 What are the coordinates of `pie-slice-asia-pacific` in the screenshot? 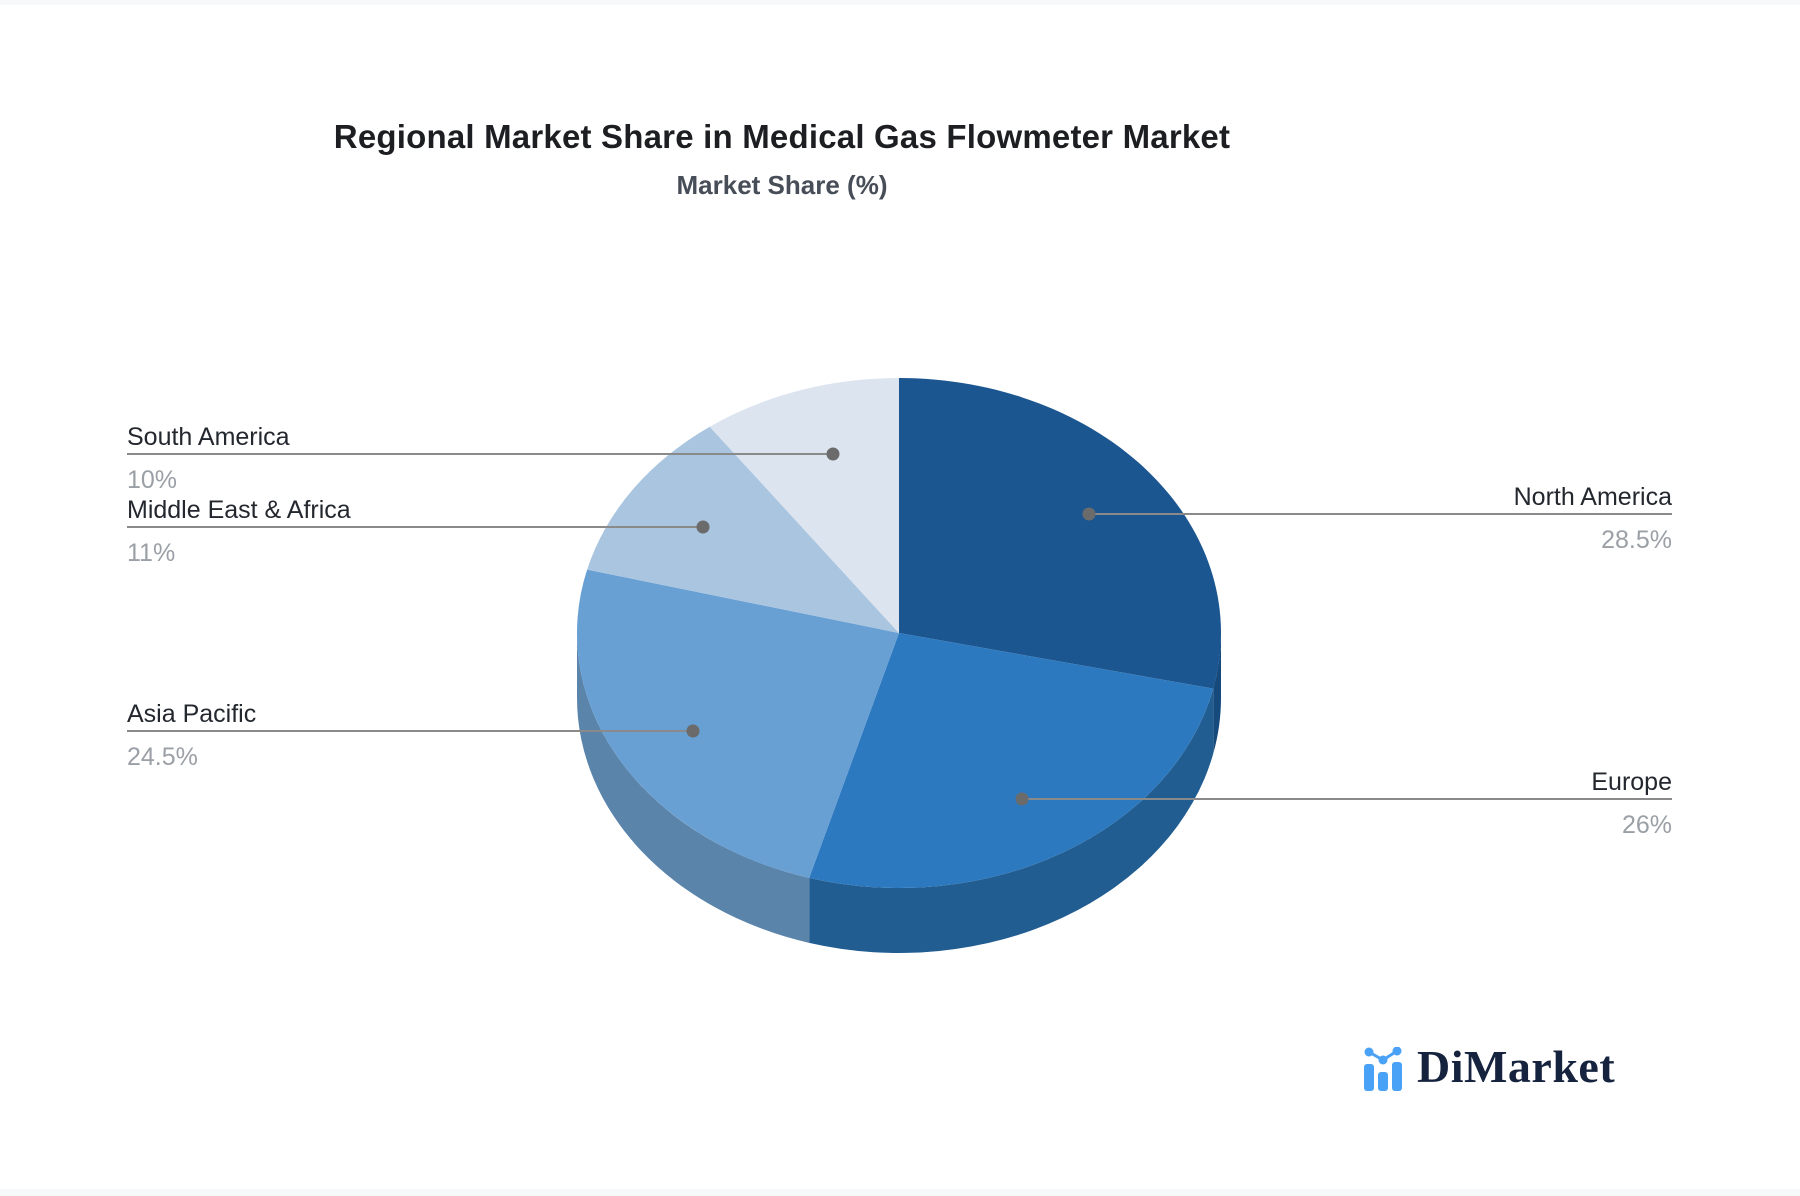 It's located at (738, 723).